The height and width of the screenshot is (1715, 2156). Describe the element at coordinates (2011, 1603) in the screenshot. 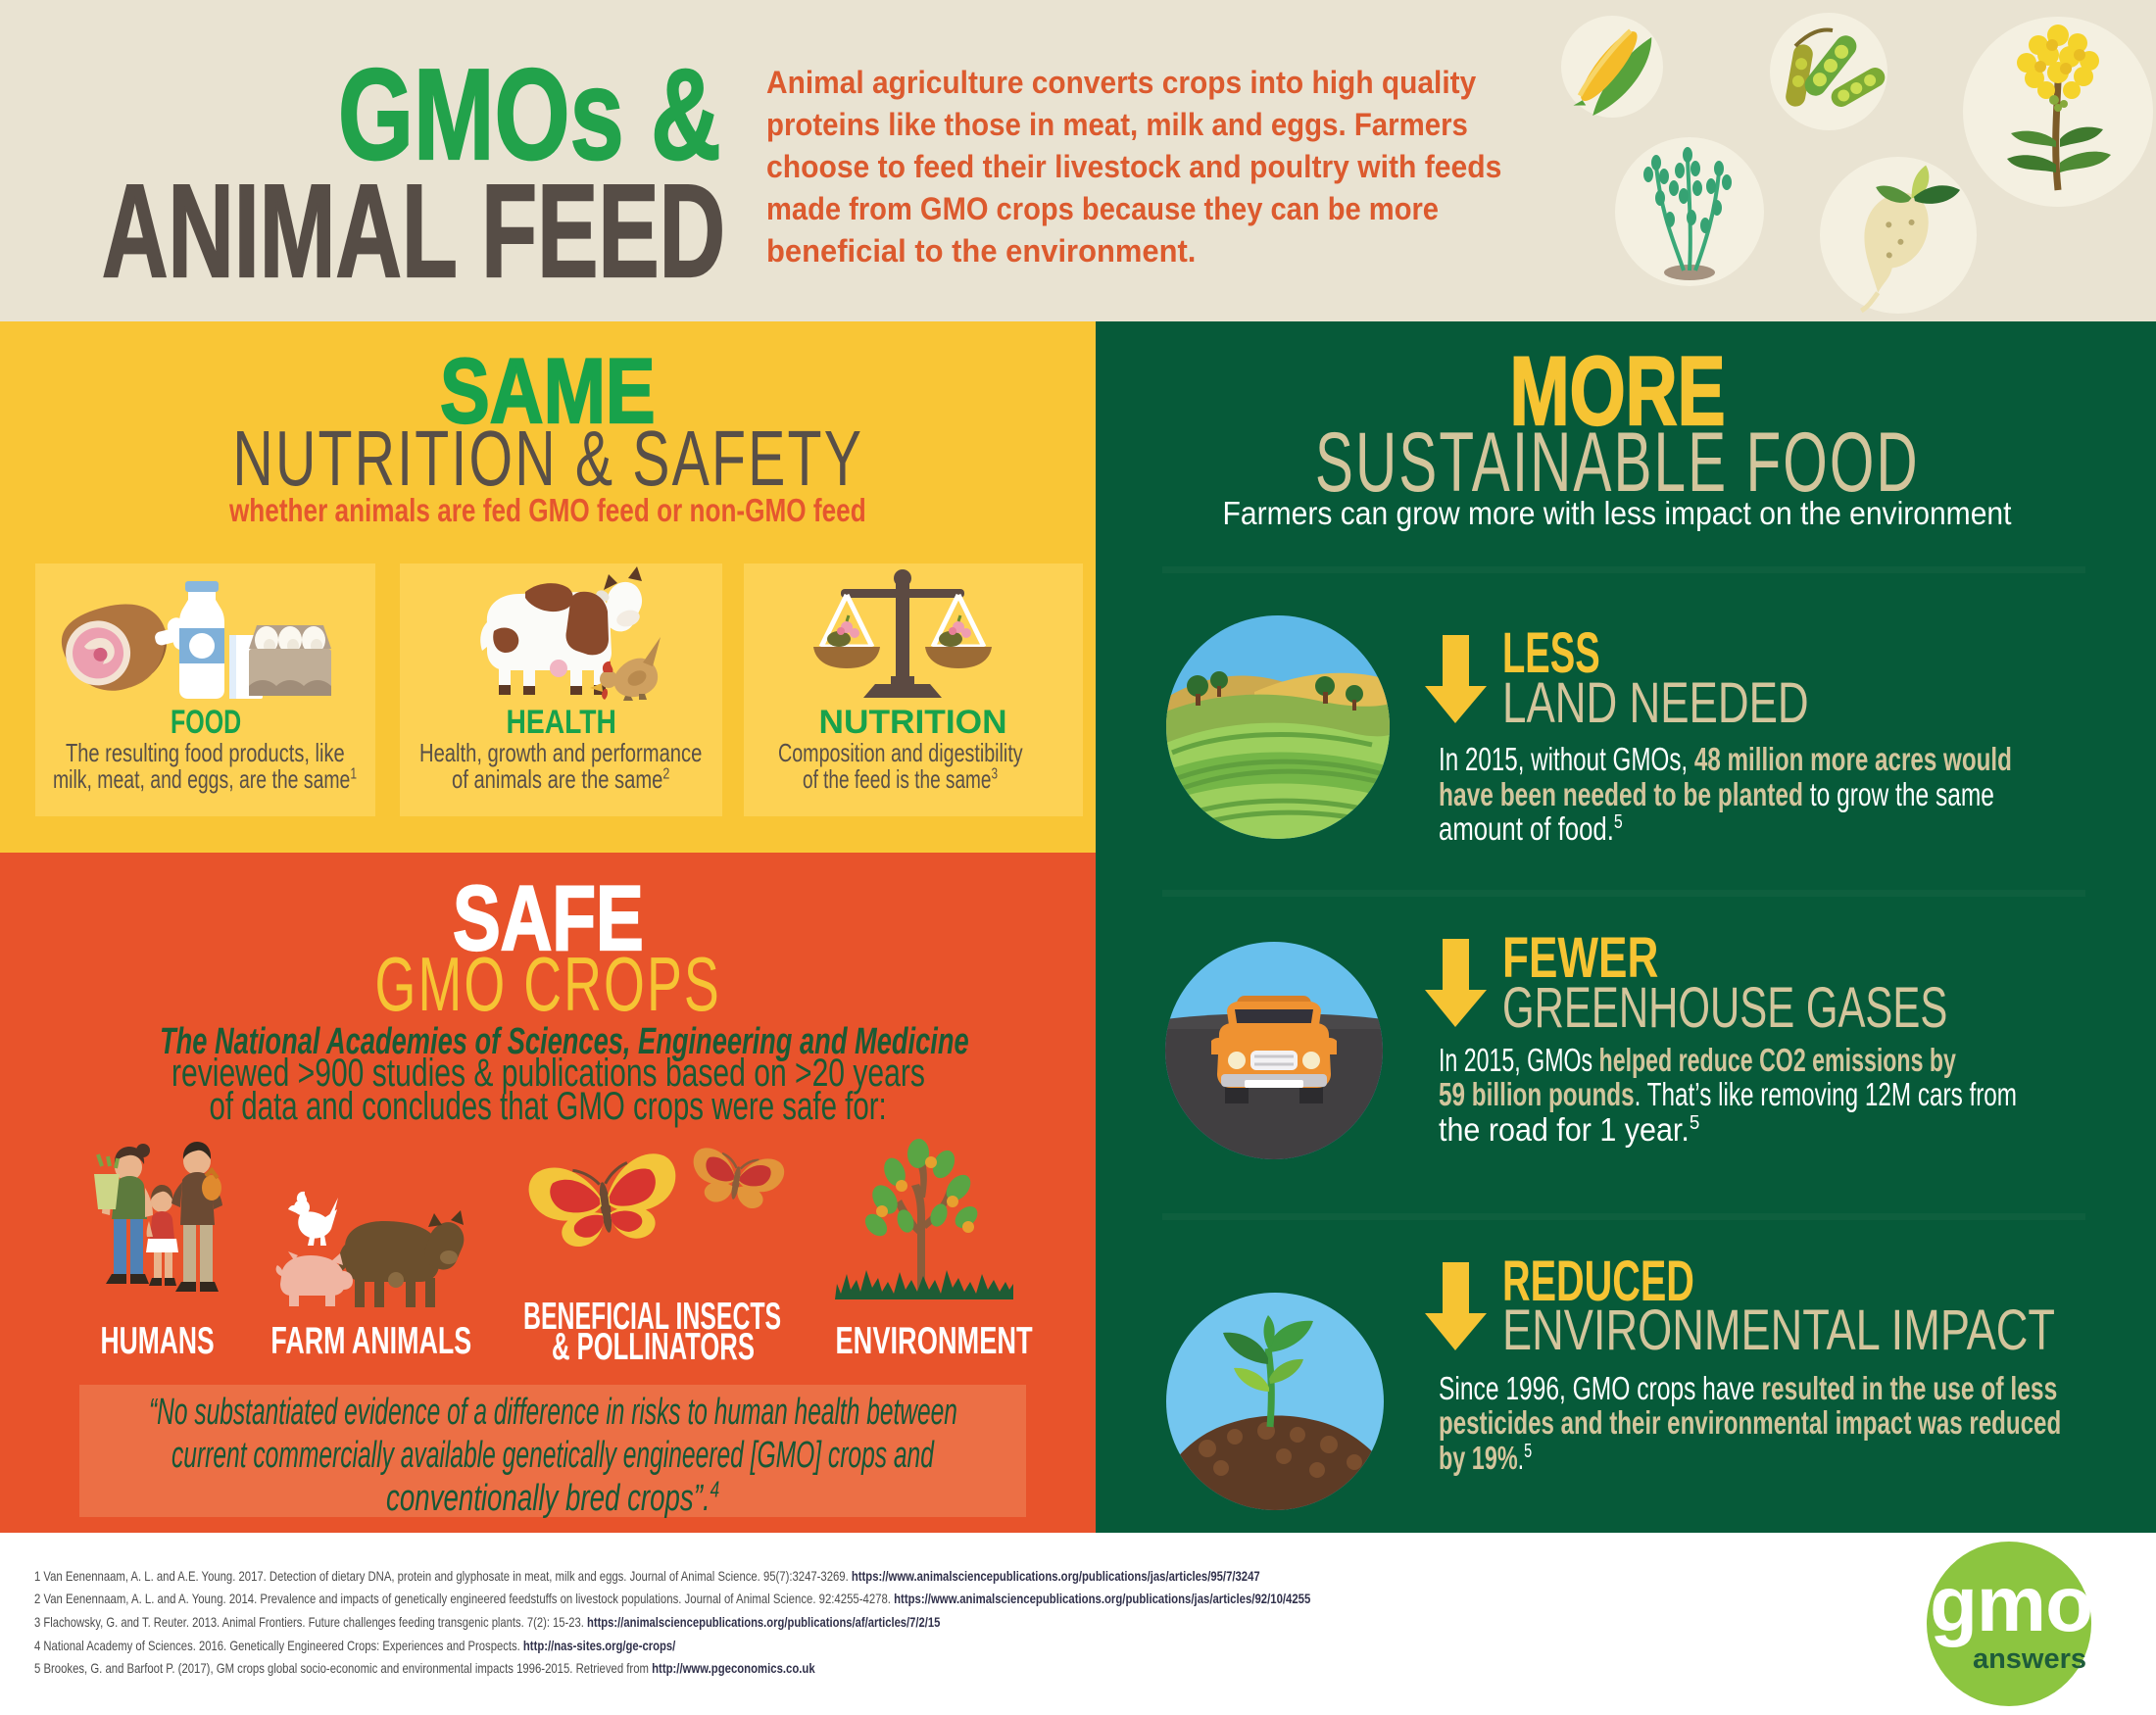

I see `svg-text: gmo` at that location.